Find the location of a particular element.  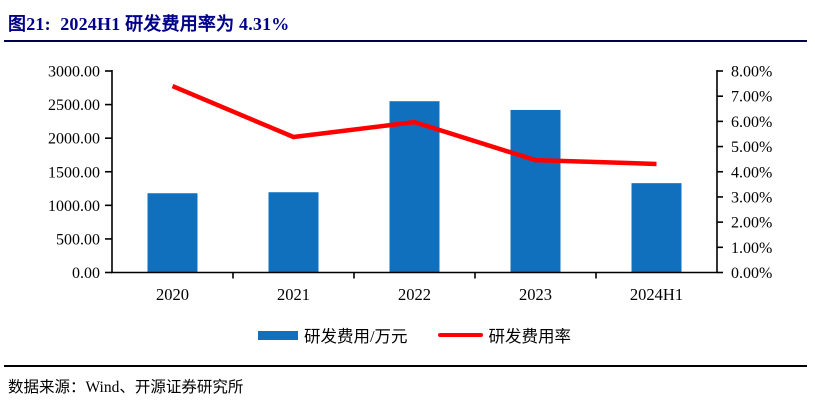

x-tick-label-2024H1: 2024H1 is located at coordinates (656, 294).